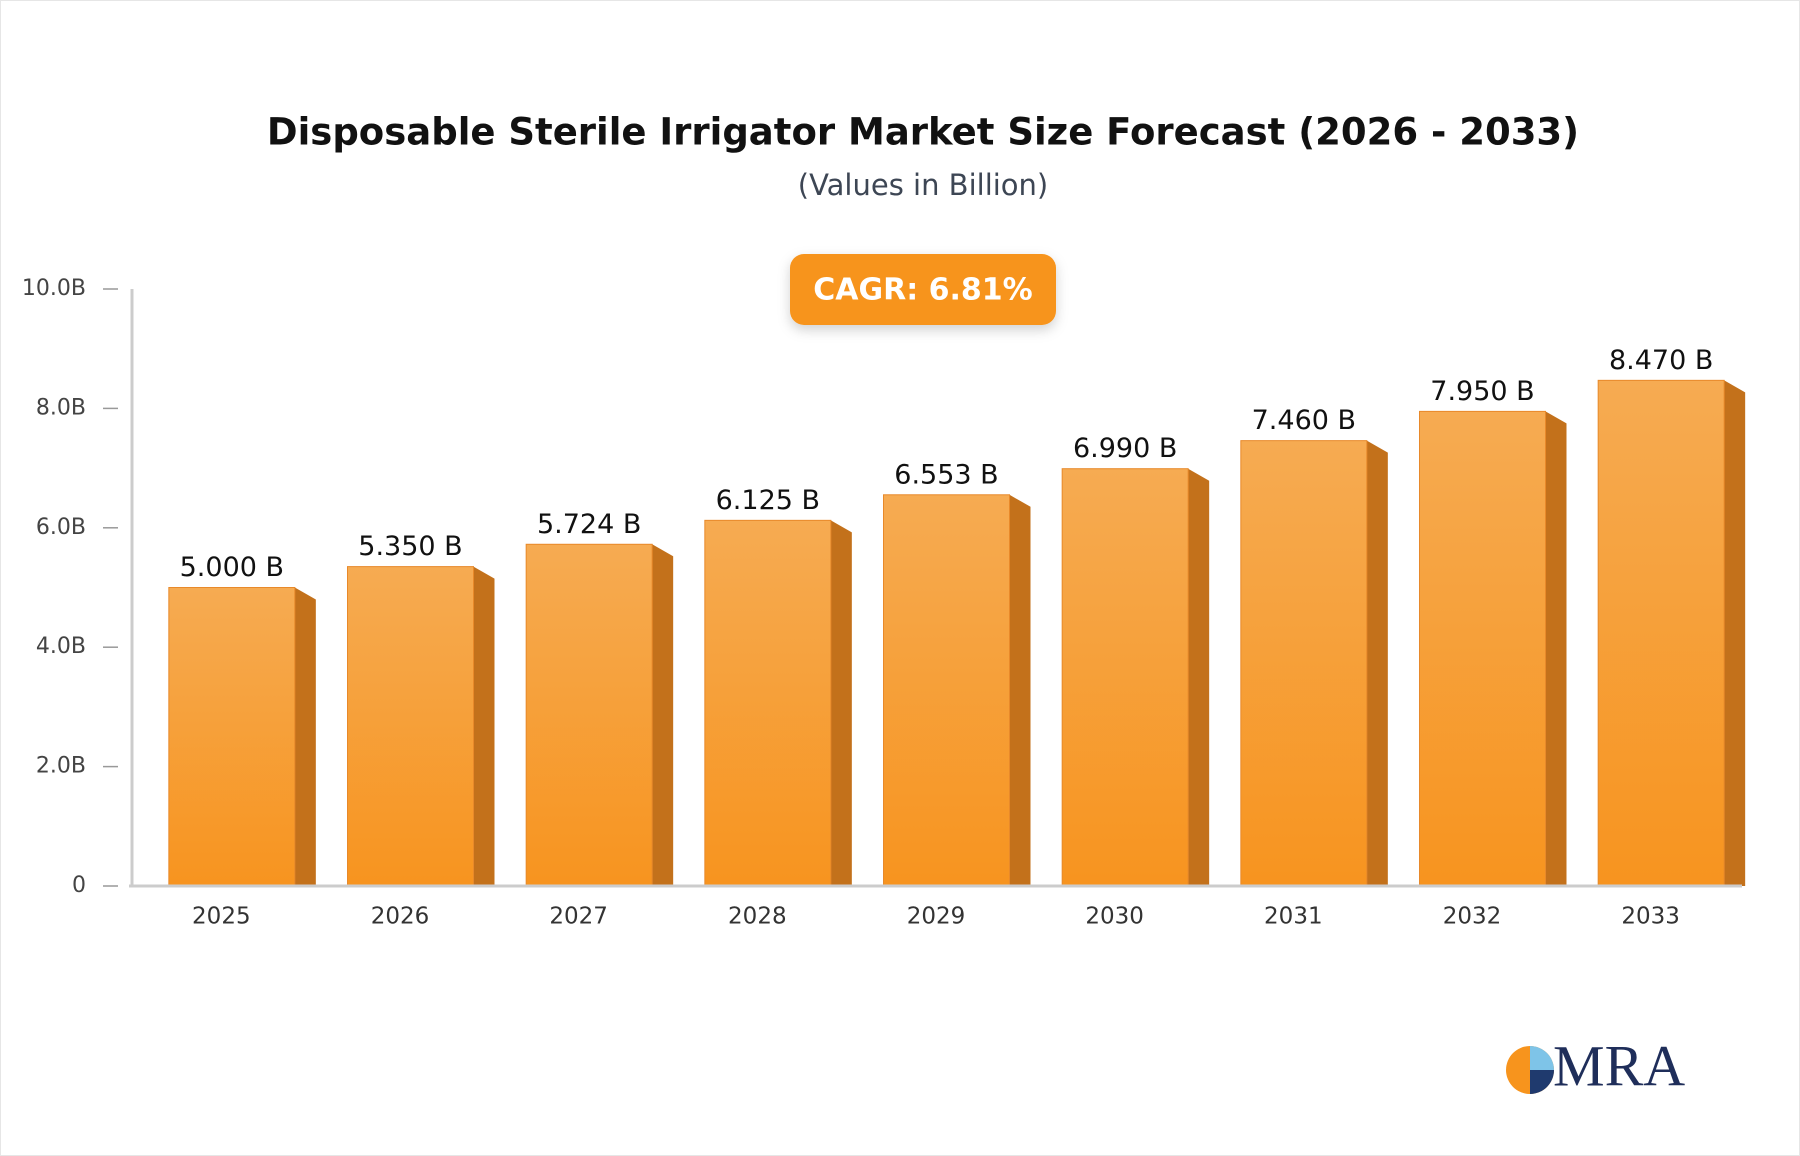 The height and width of the screenshot is (1156, 1800). I want to click on y-tick-label: 0, so click(79, 885).